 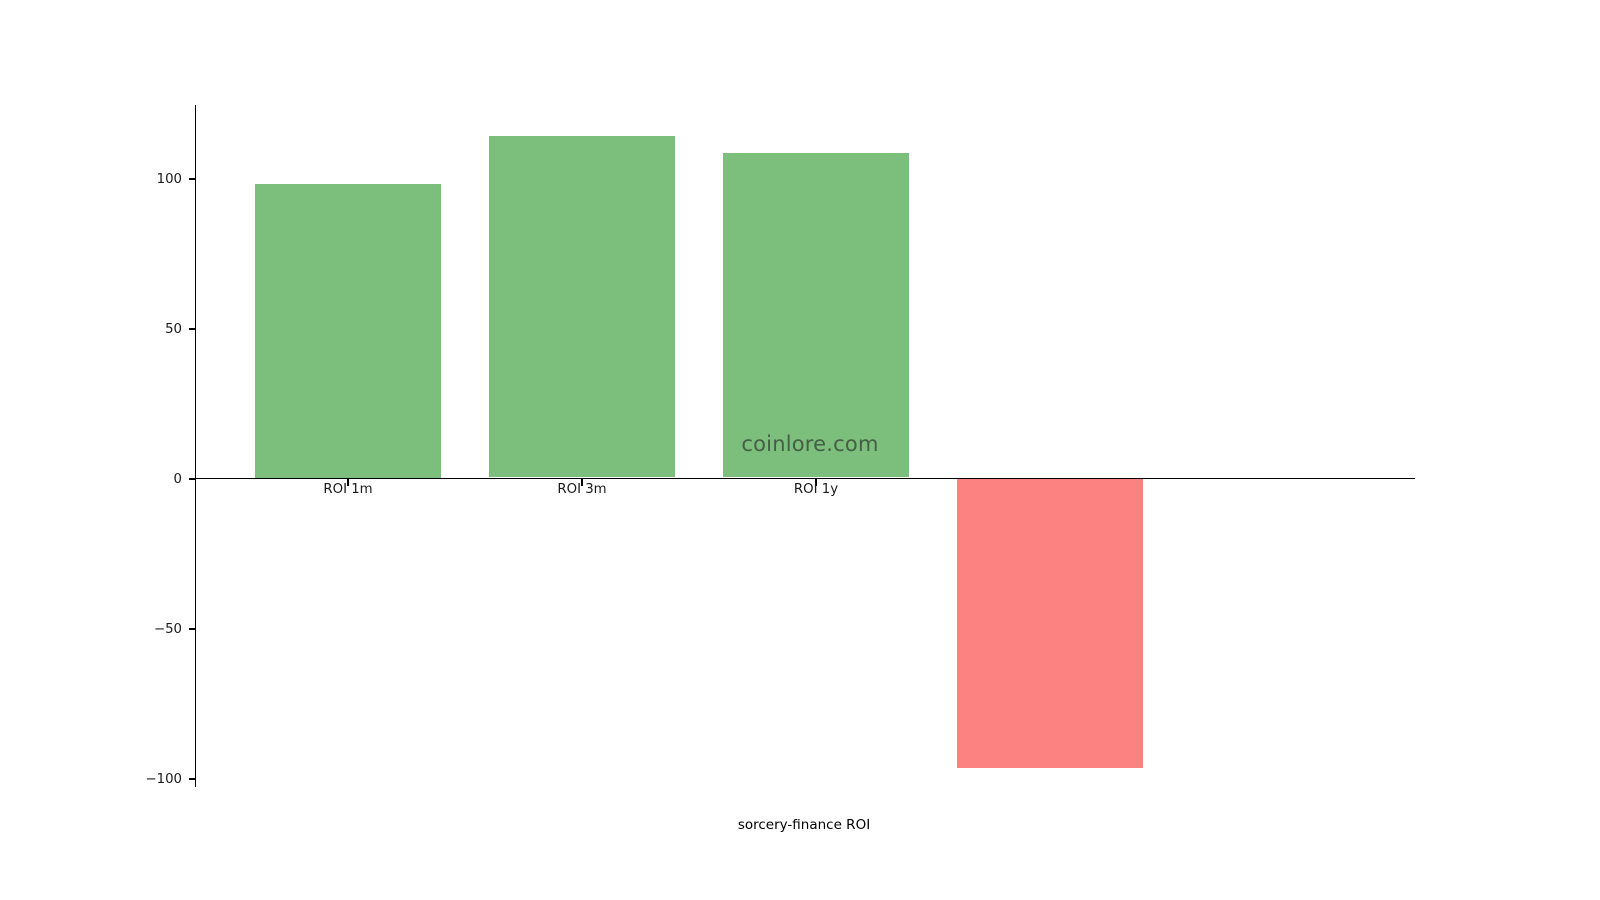 What do you see at coordinates (804, 825) in the screenshot?
I see `x-axis-title: sorcery-finance ROI` at bounding box center [804, 825].